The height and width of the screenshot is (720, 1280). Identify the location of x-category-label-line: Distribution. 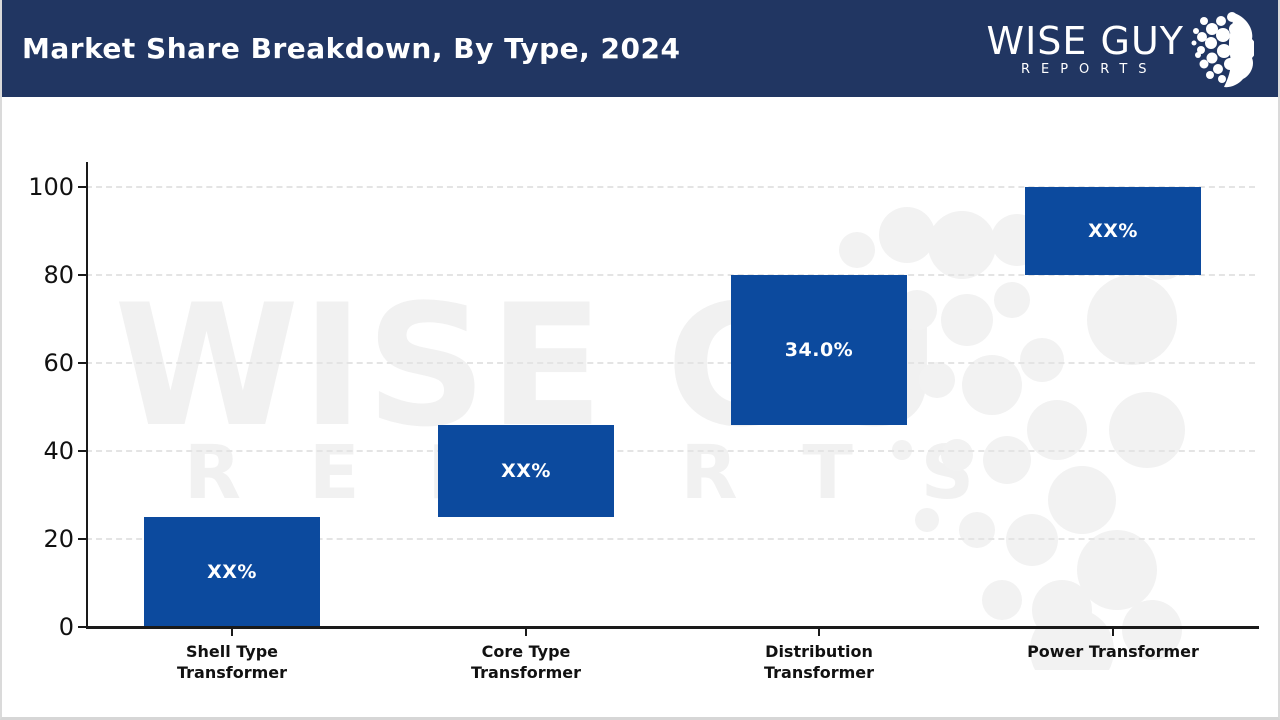
(819, 651).